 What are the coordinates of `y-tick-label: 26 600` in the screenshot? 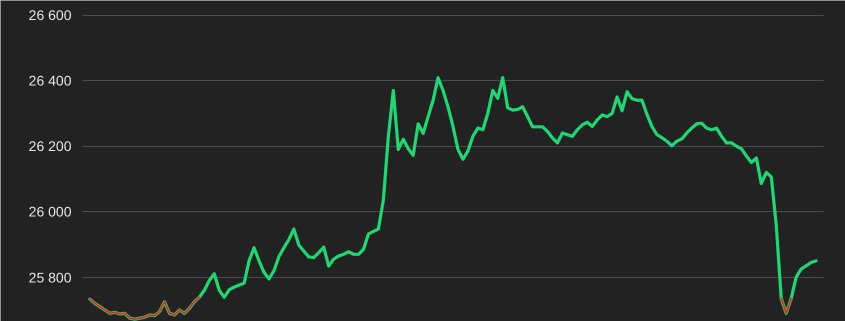 It's located at (50, 15).